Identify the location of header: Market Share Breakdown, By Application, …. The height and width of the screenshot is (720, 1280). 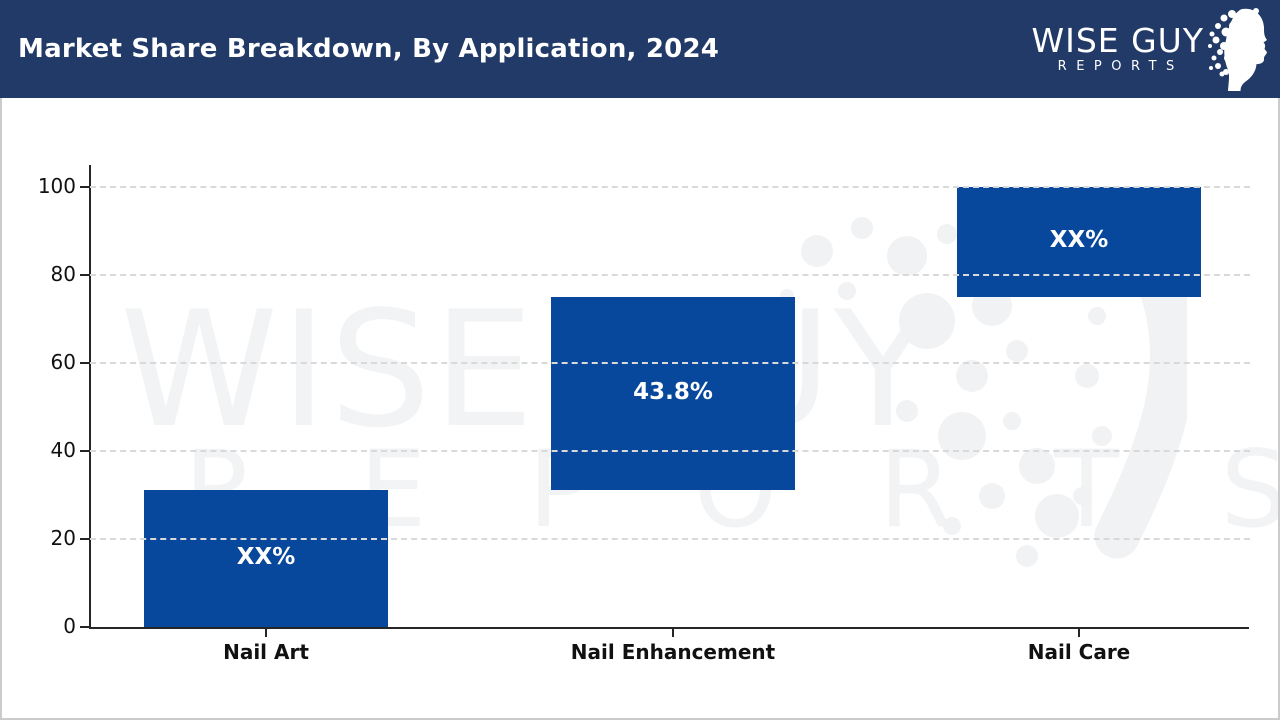
(640, 49).